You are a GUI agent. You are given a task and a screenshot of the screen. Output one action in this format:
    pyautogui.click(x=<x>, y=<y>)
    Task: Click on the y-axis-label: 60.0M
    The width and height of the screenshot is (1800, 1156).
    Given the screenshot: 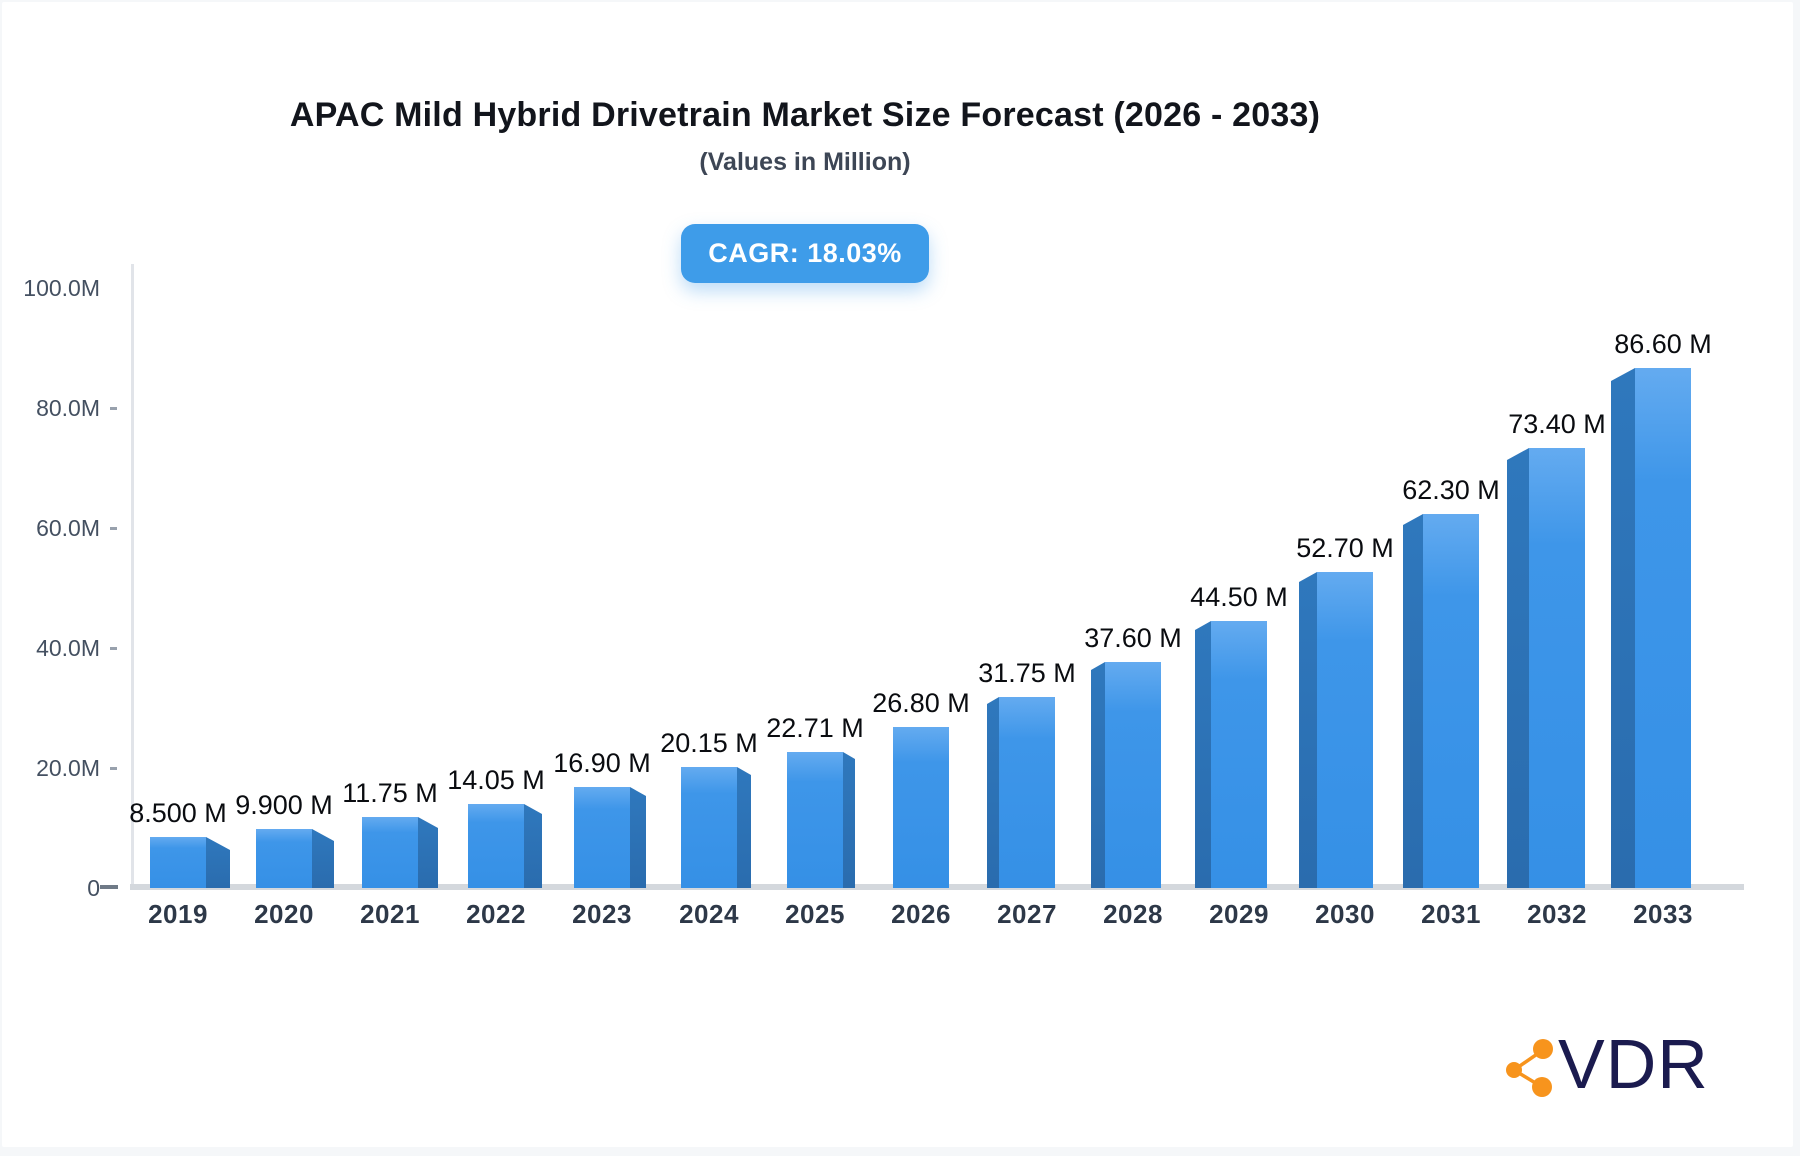 What is the action you would take?
    pyautogui.click(x=68, y=528)
    